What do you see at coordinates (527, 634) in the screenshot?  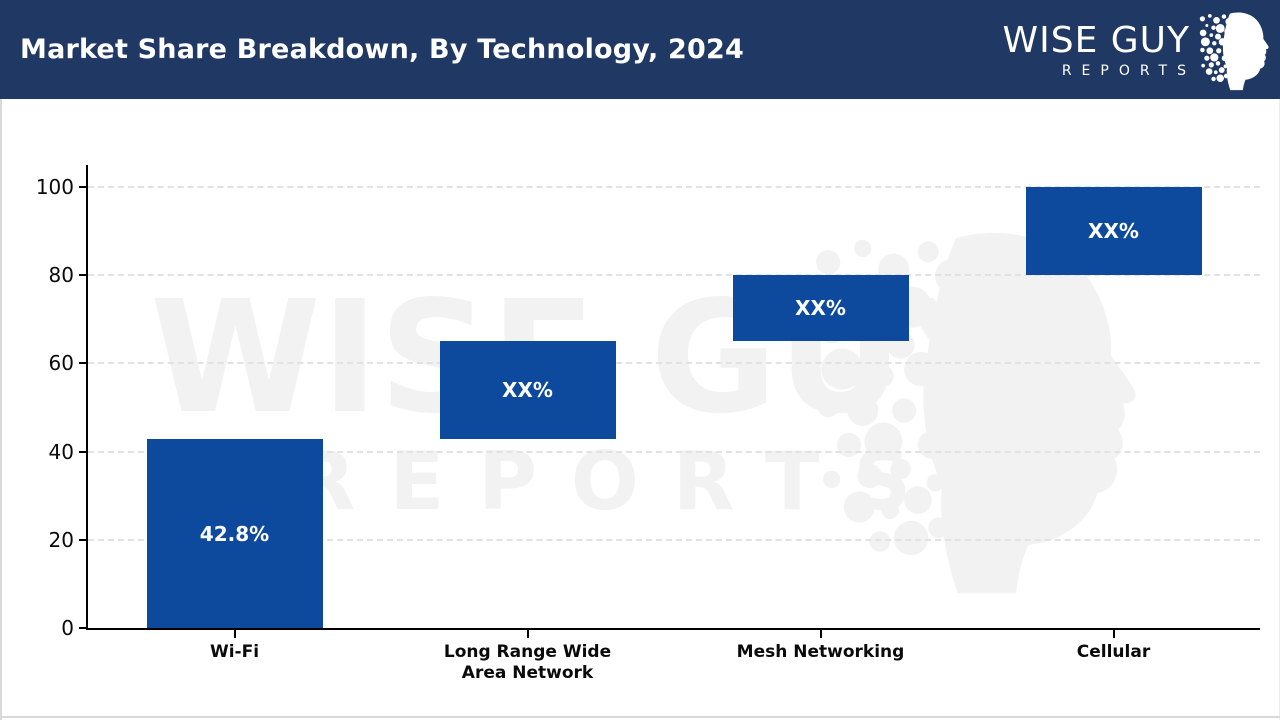 I see `x-tick-long-range-wide-area-network` at bounding box center [527, 634].